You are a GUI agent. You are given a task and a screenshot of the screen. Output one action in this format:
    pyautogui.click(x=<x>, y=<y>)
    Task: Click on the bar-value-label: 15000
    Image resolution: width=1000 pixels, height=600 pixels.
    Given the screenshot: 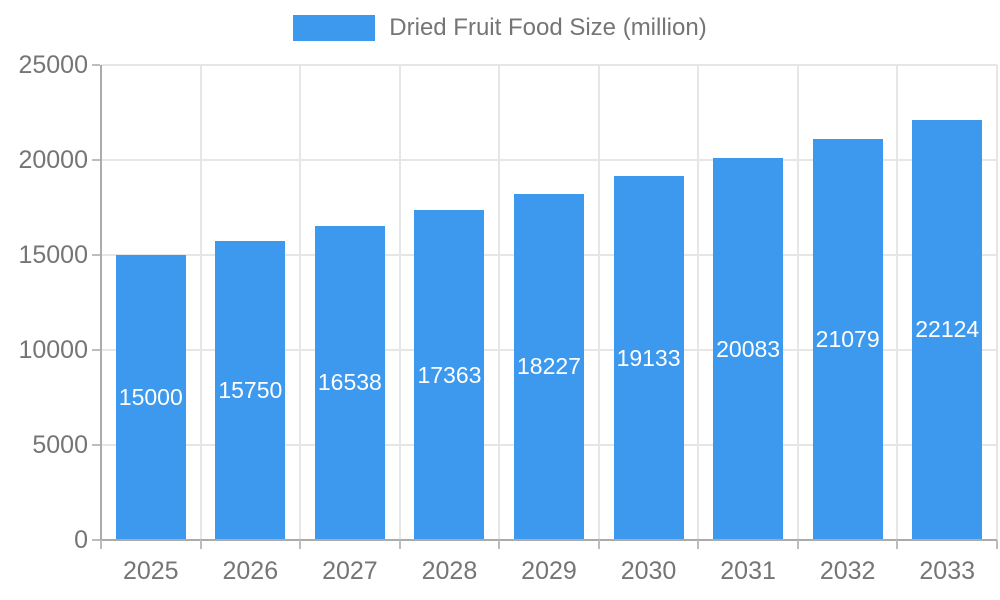 What is the action you would take?
    pyautogui.click(x=150, y=397)
    